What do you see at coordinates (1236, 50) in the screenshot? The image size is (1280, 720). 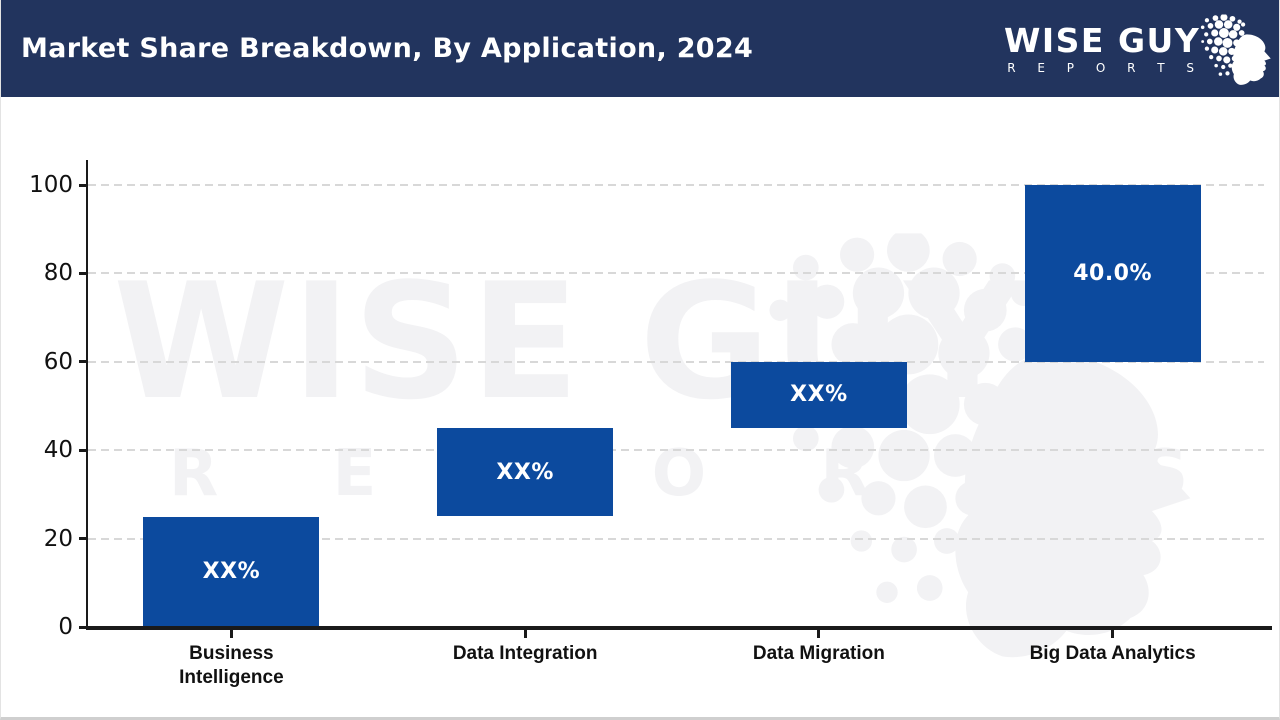 I see `dotted-face-logo-icon` at bounding box center [1236, 50].